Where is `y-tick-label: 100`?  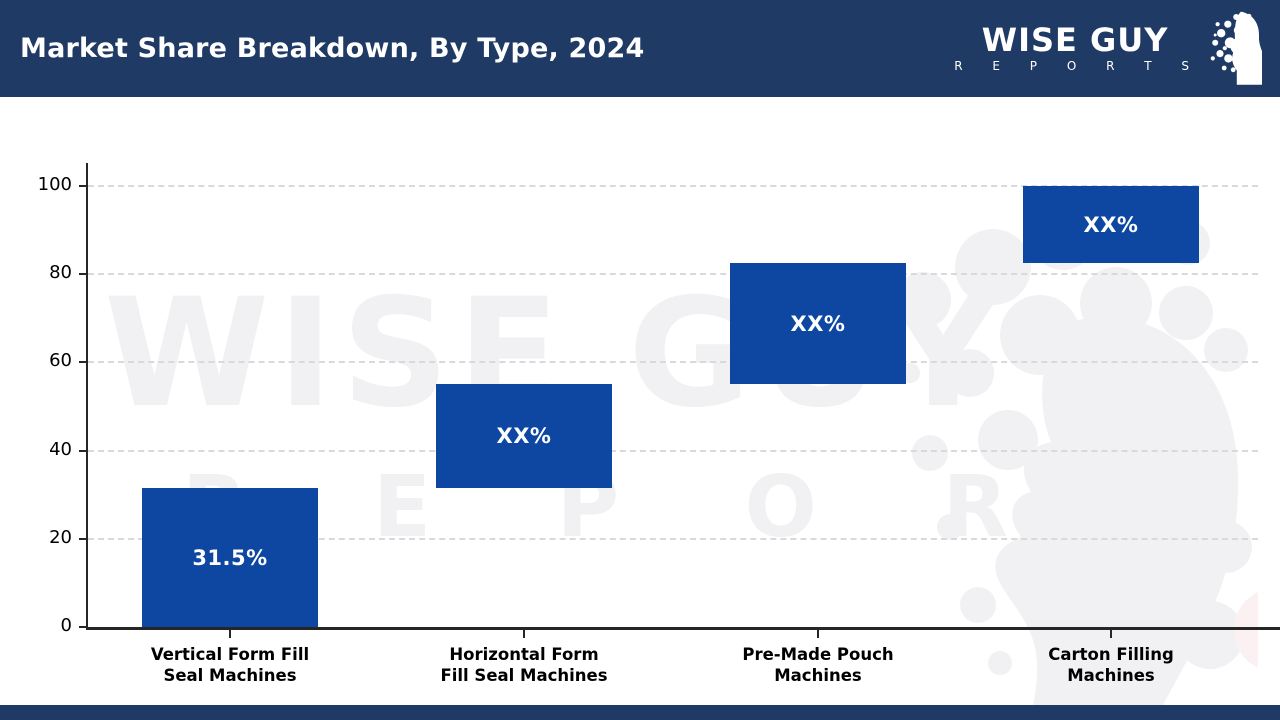 y-tick-label: 100 is located at coordinates (54, 184).